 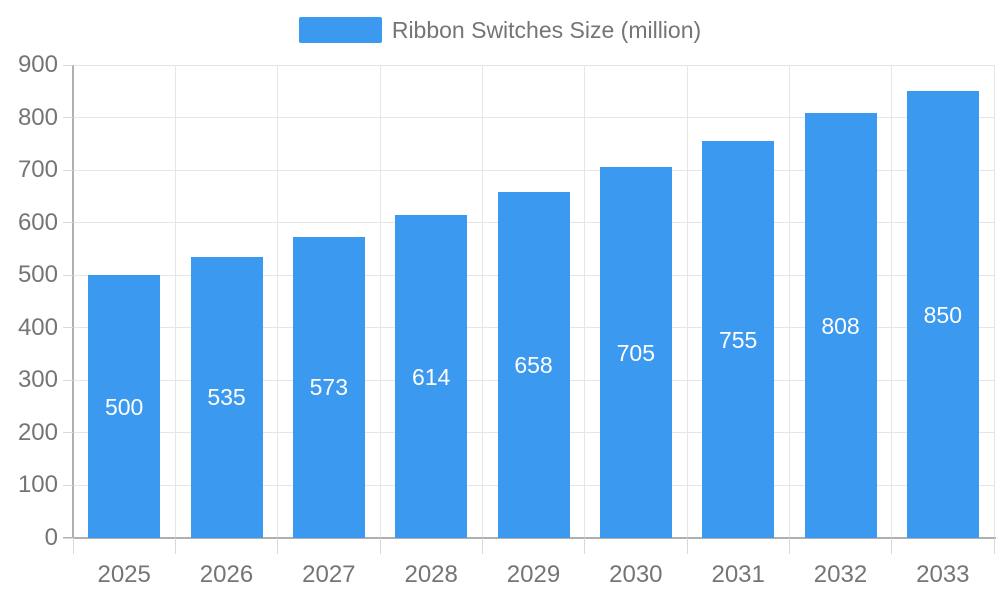 I want to click on legend-swatch, so click(x=340, y=30).